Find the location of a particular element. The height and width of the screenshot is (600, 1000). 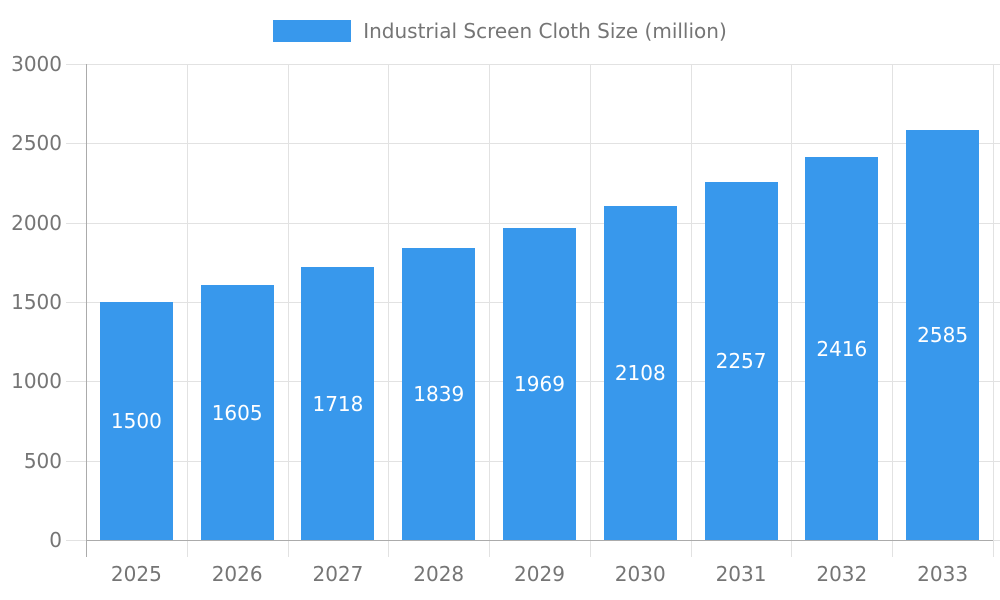

x-axis-tick-label: 2028 is located at coordinates (439, 574).